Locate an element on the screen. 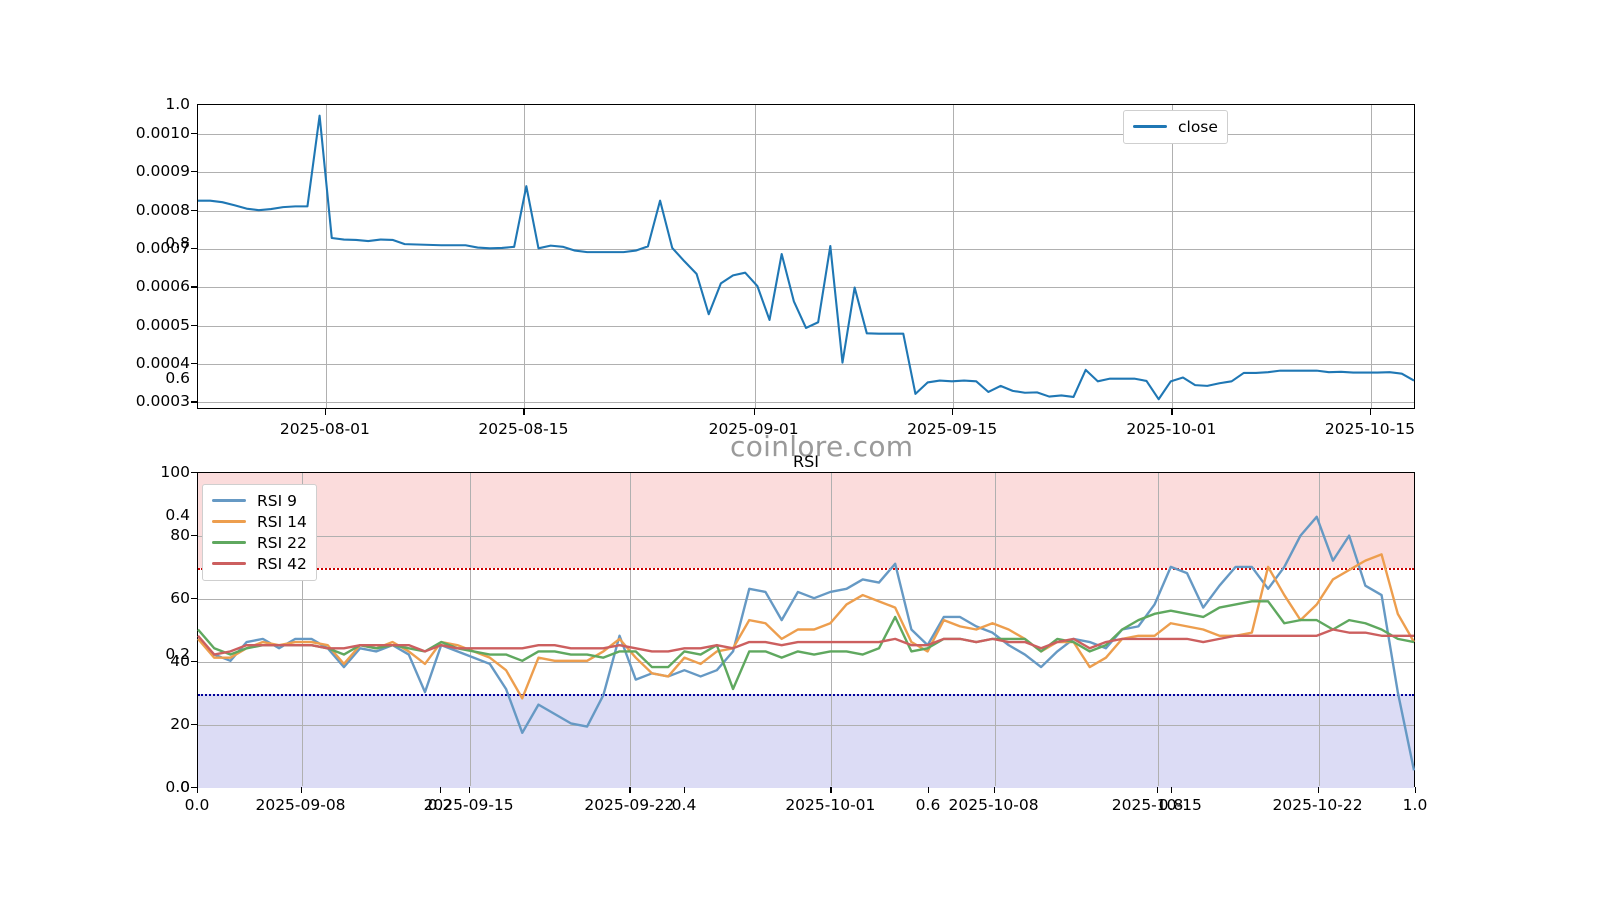 Image resolution: width=1600 pixels, height=900 pixels. price-y-tick-label: 0.0010 is located at coordinates (162, 132).